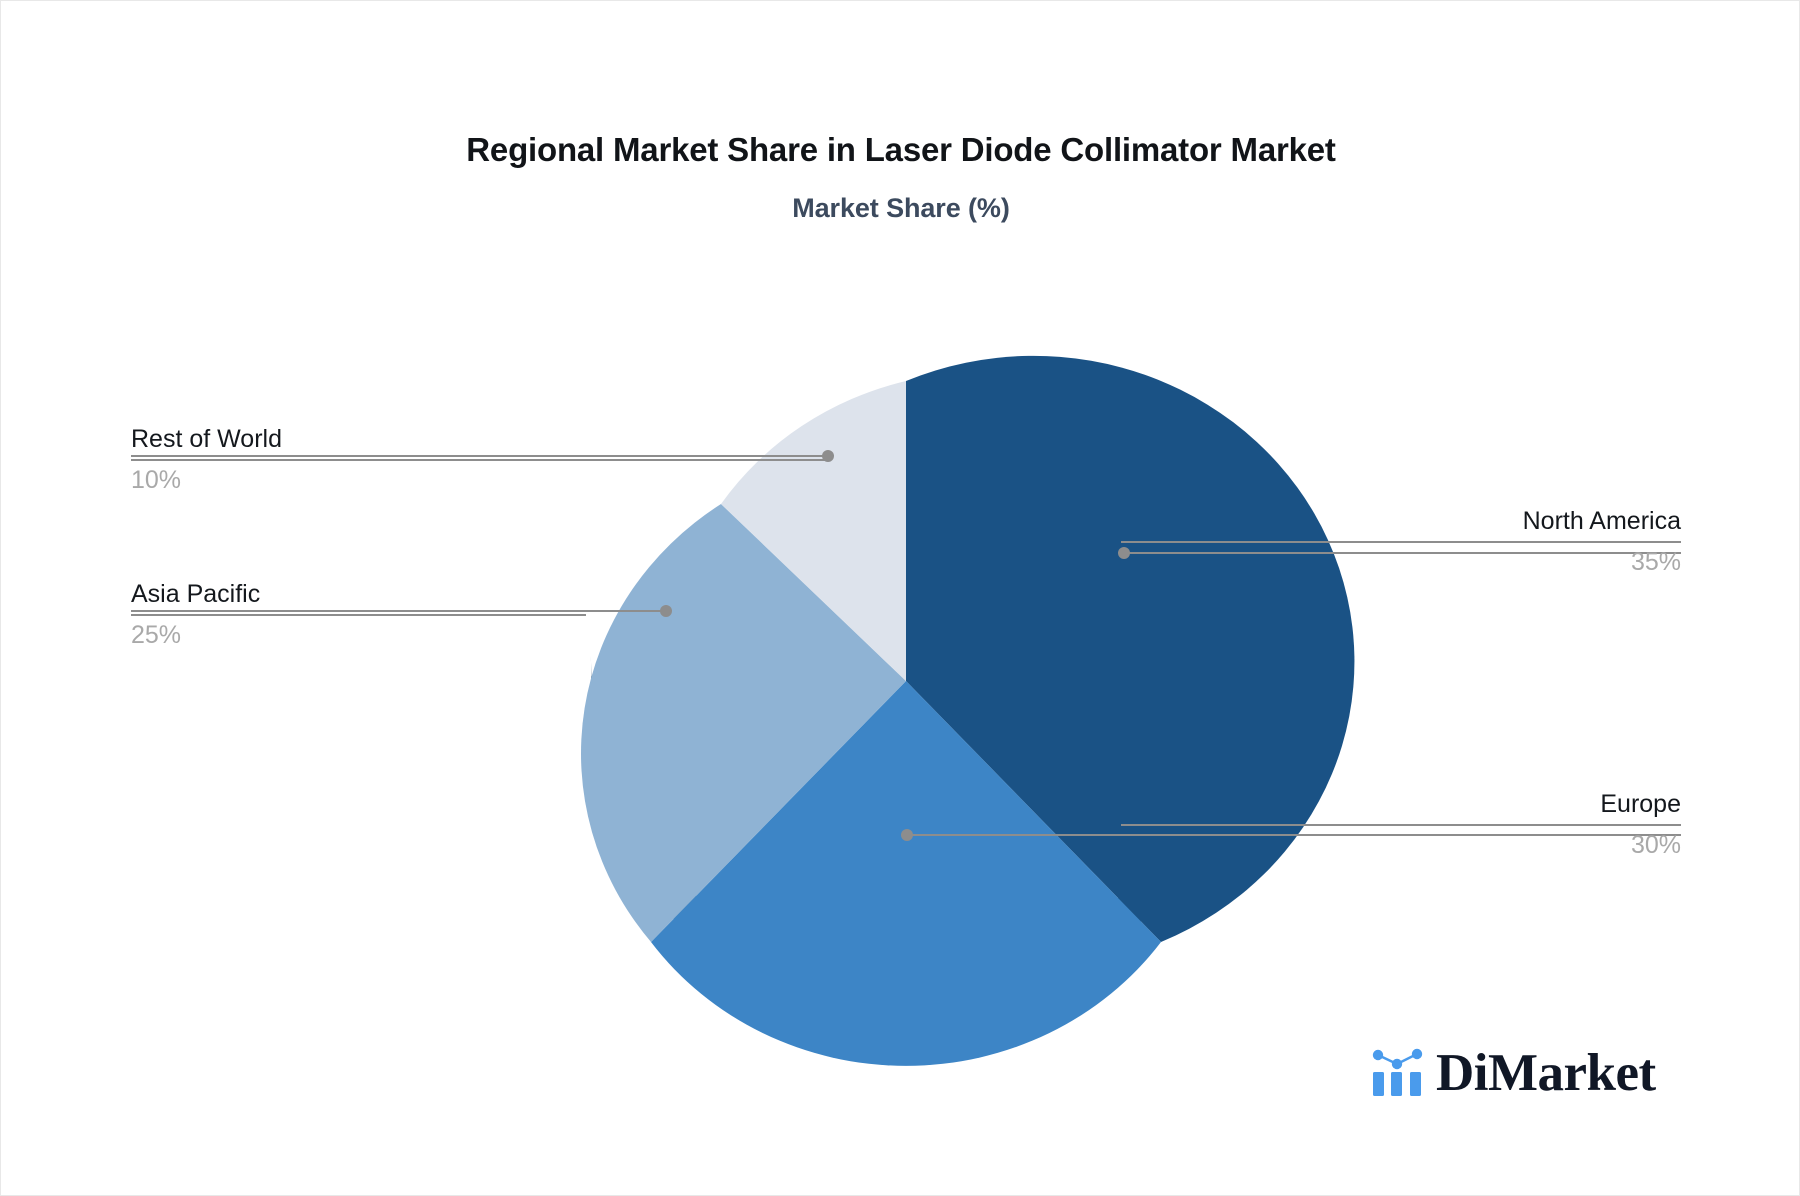 Image resolution: width=1800 pixels, height=1196 pixels. I want to click on pie-slice-europe, so click(906, 873).